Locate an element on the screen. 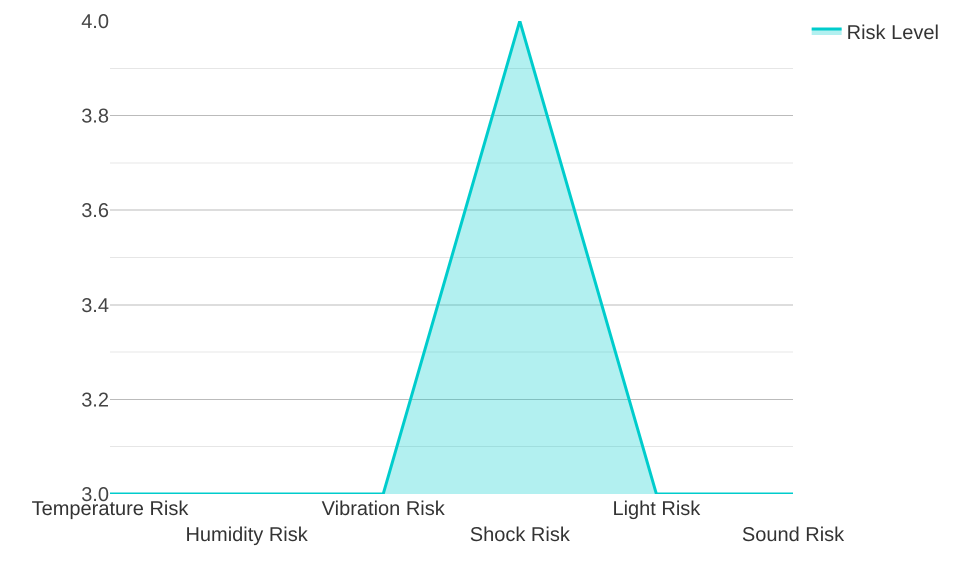 This screenshot has width=957, height=564. y-tick-label: 3.2 is located at coordinates (95, 400).